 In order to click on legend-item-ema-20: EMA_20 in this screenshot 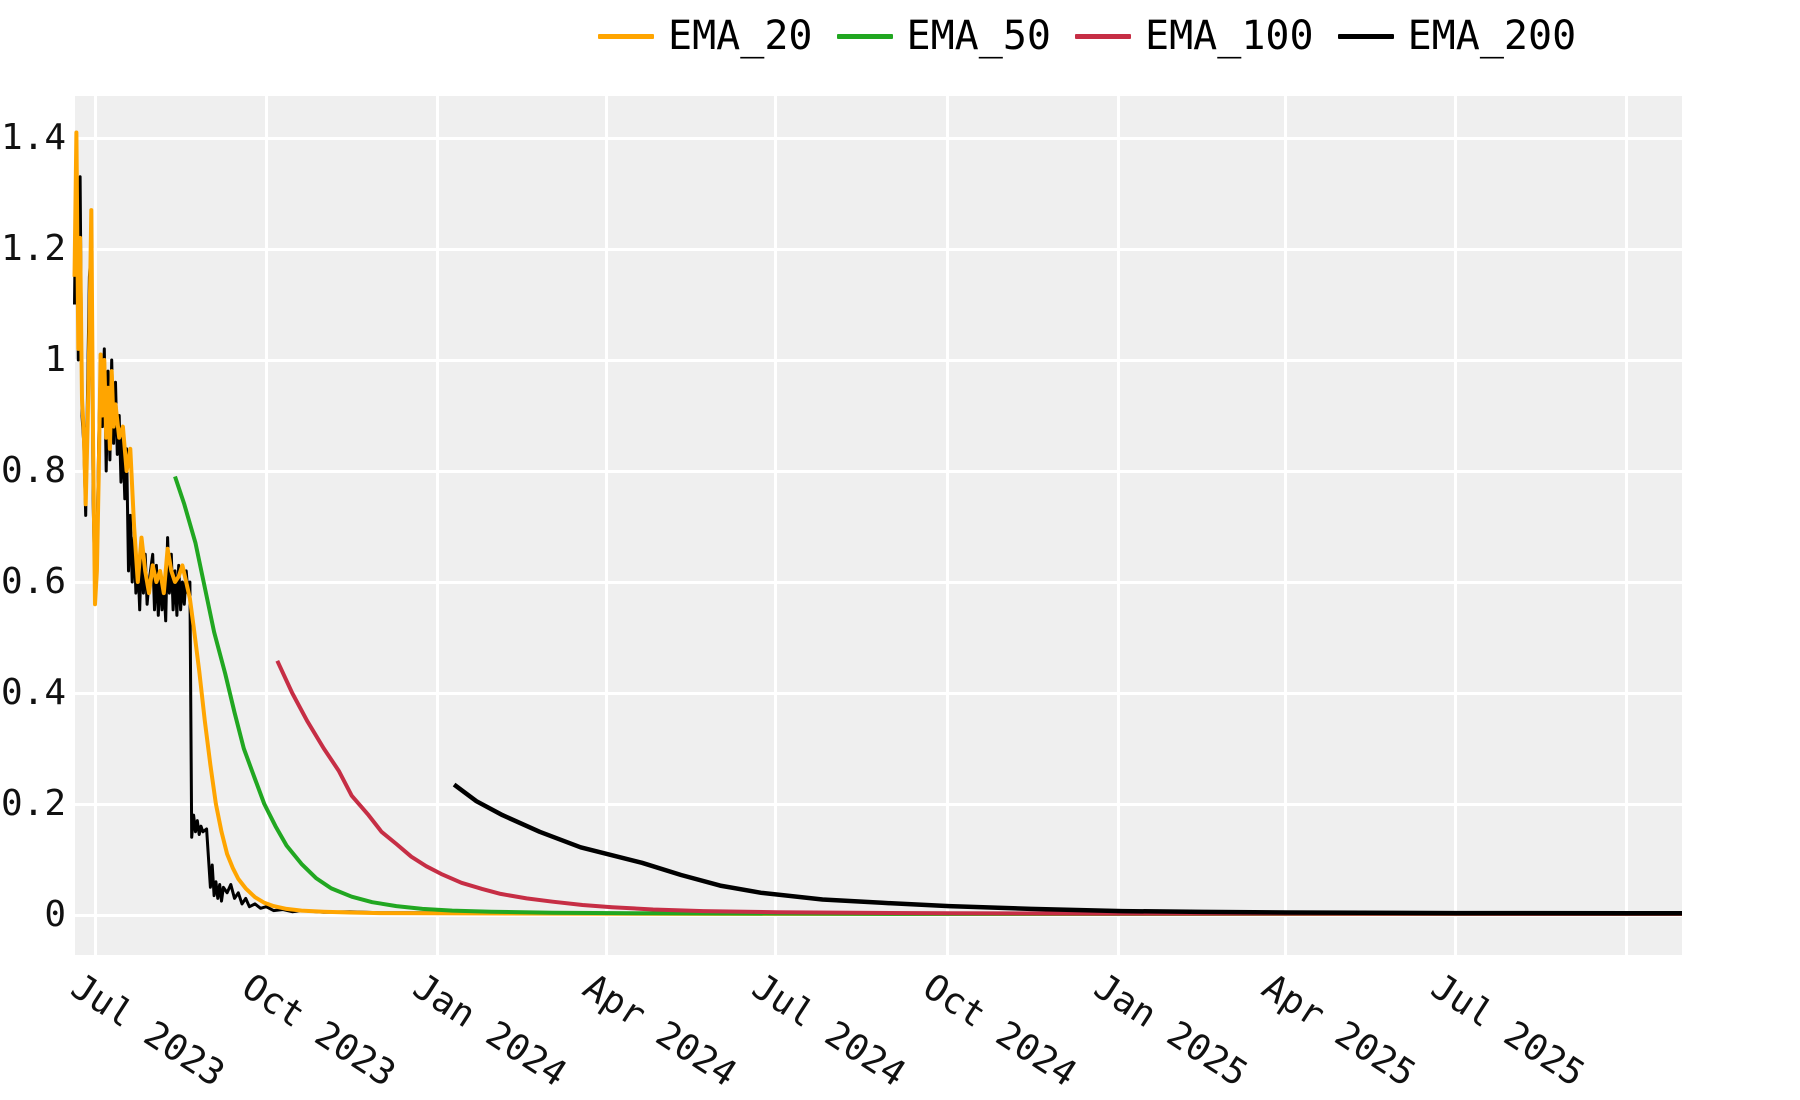, I will do `click(705, 36)`.